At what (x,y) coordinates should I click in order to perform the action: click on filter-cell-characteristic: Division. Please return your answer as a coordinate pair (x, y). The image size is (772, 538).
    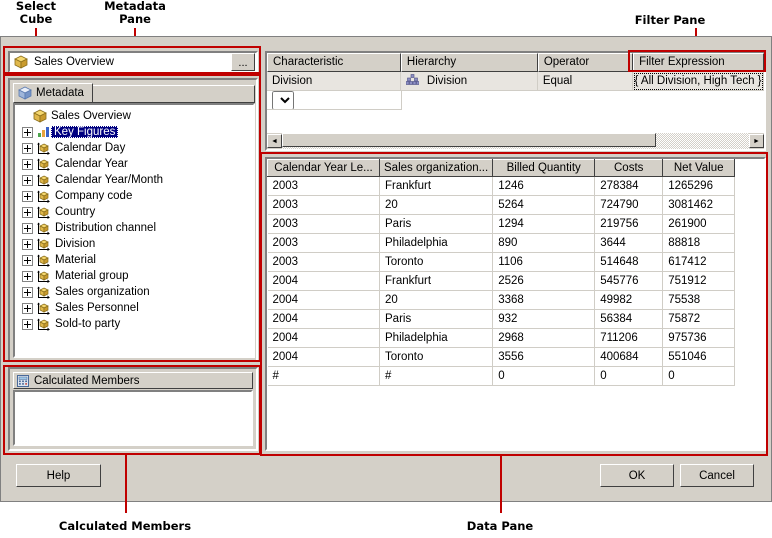
    Looking at the image, I should click on (334, 81).